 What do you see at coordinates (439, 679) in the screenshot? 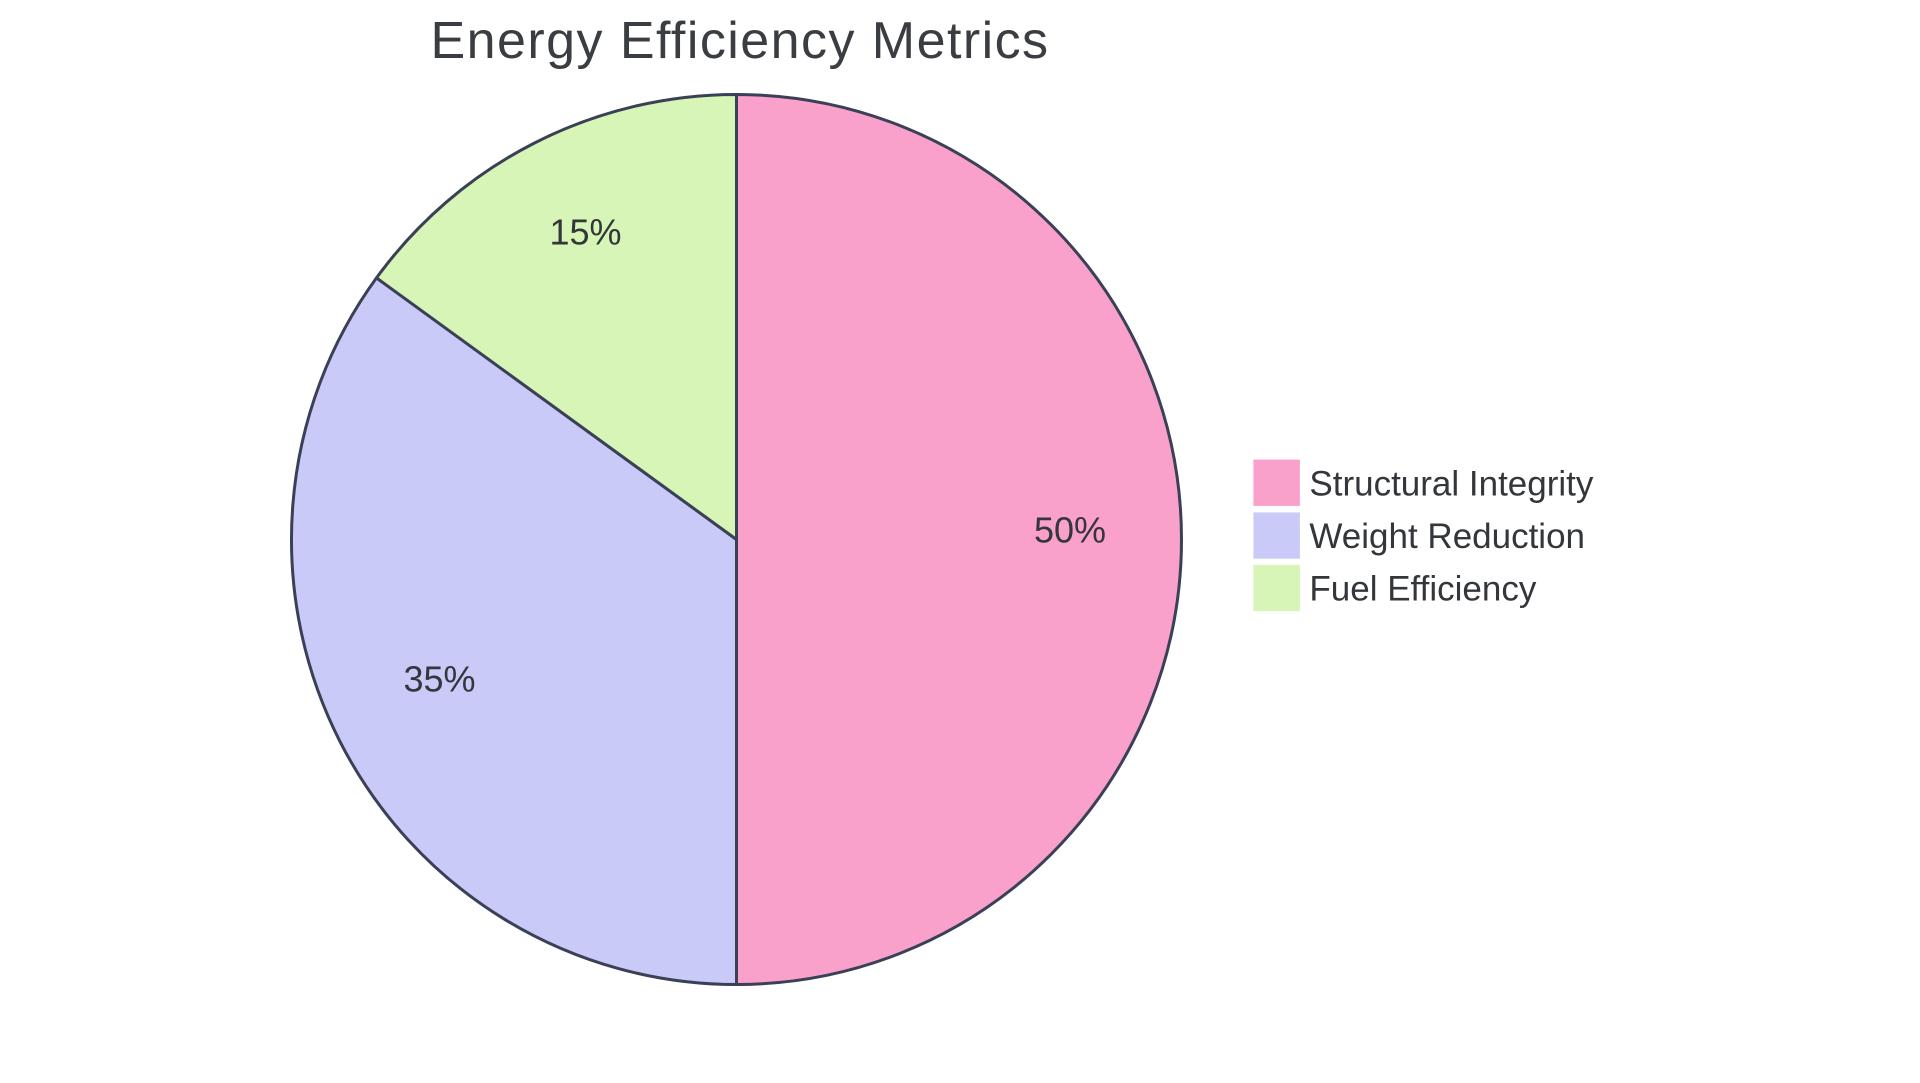
I see `svg-text: 35%` at bounding box center [439, 679].